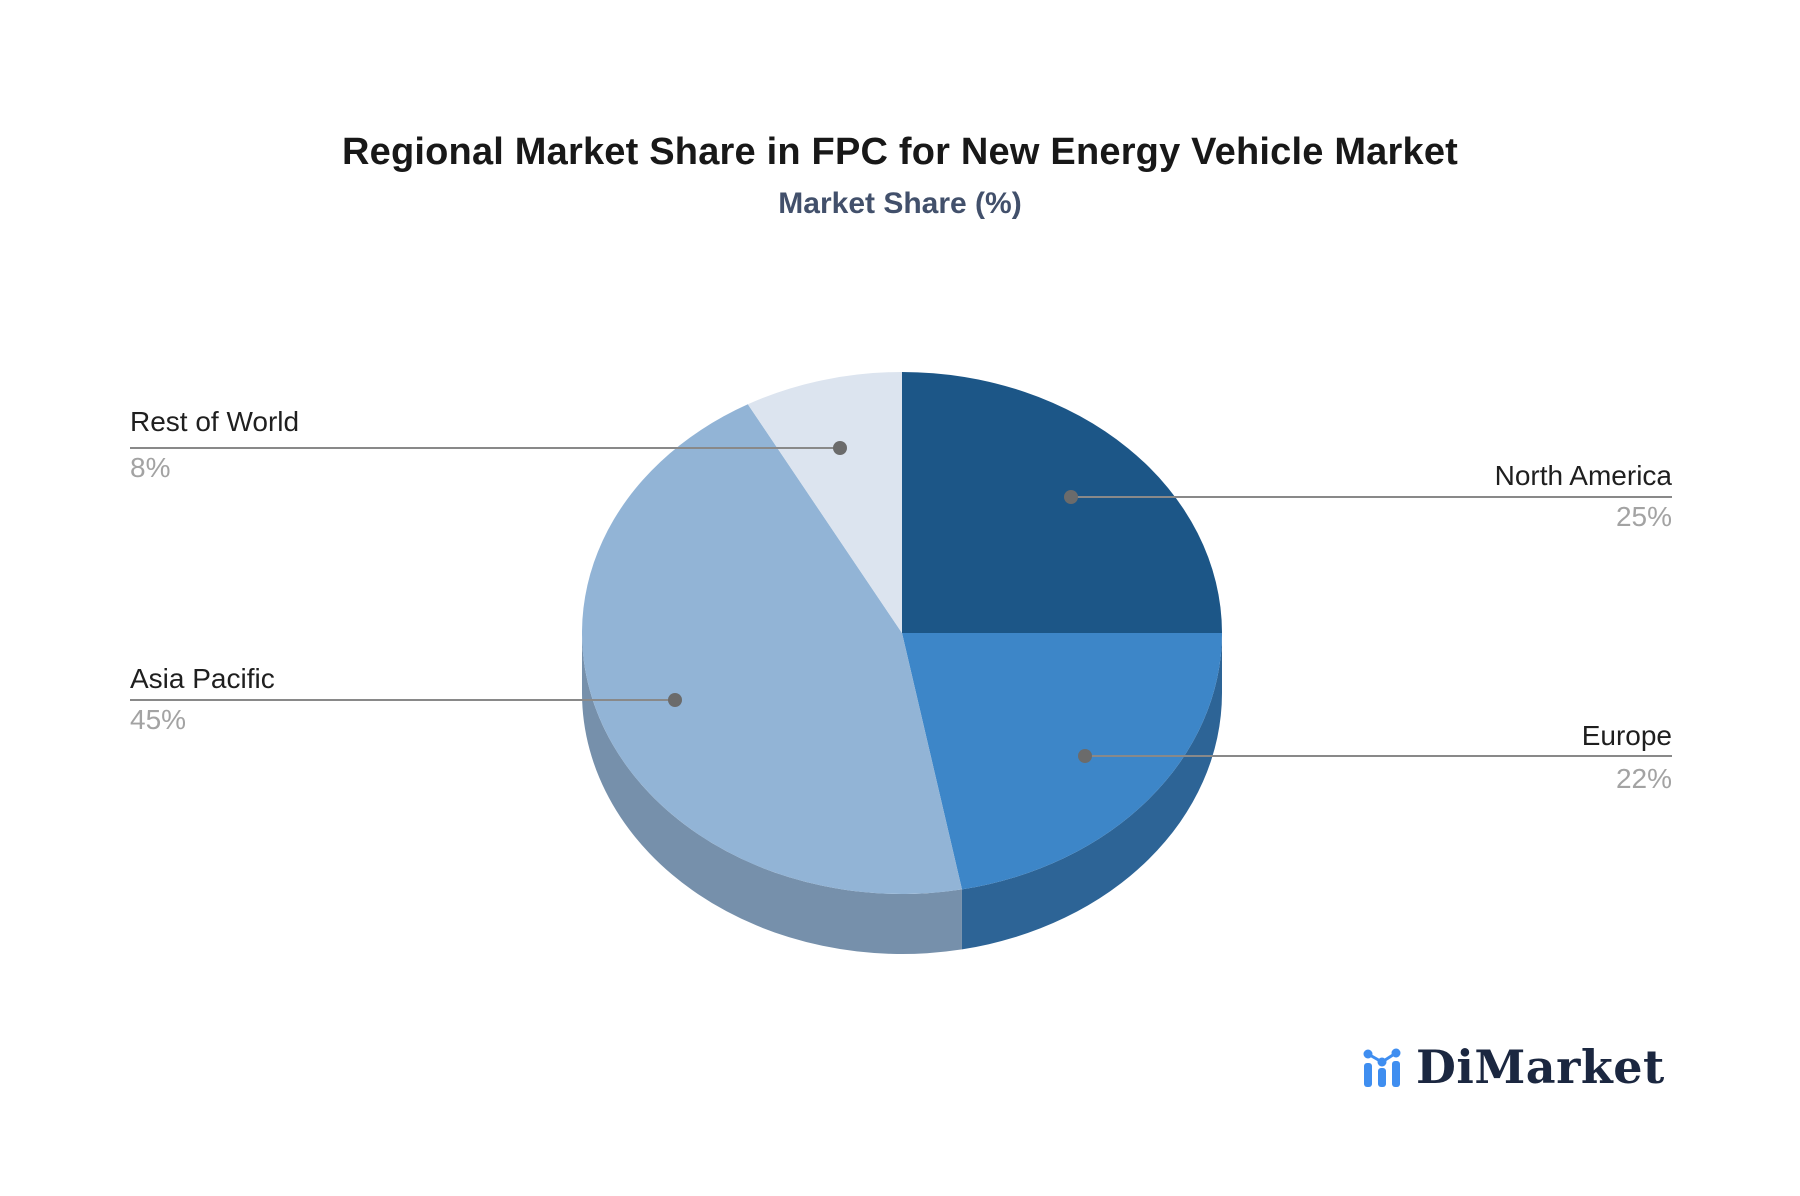  What do you see at coordinates (202, 678) in the screenshot?
I see `segment-label-asia-pacific: Asia Pacific` at bounding box center [202, 678].